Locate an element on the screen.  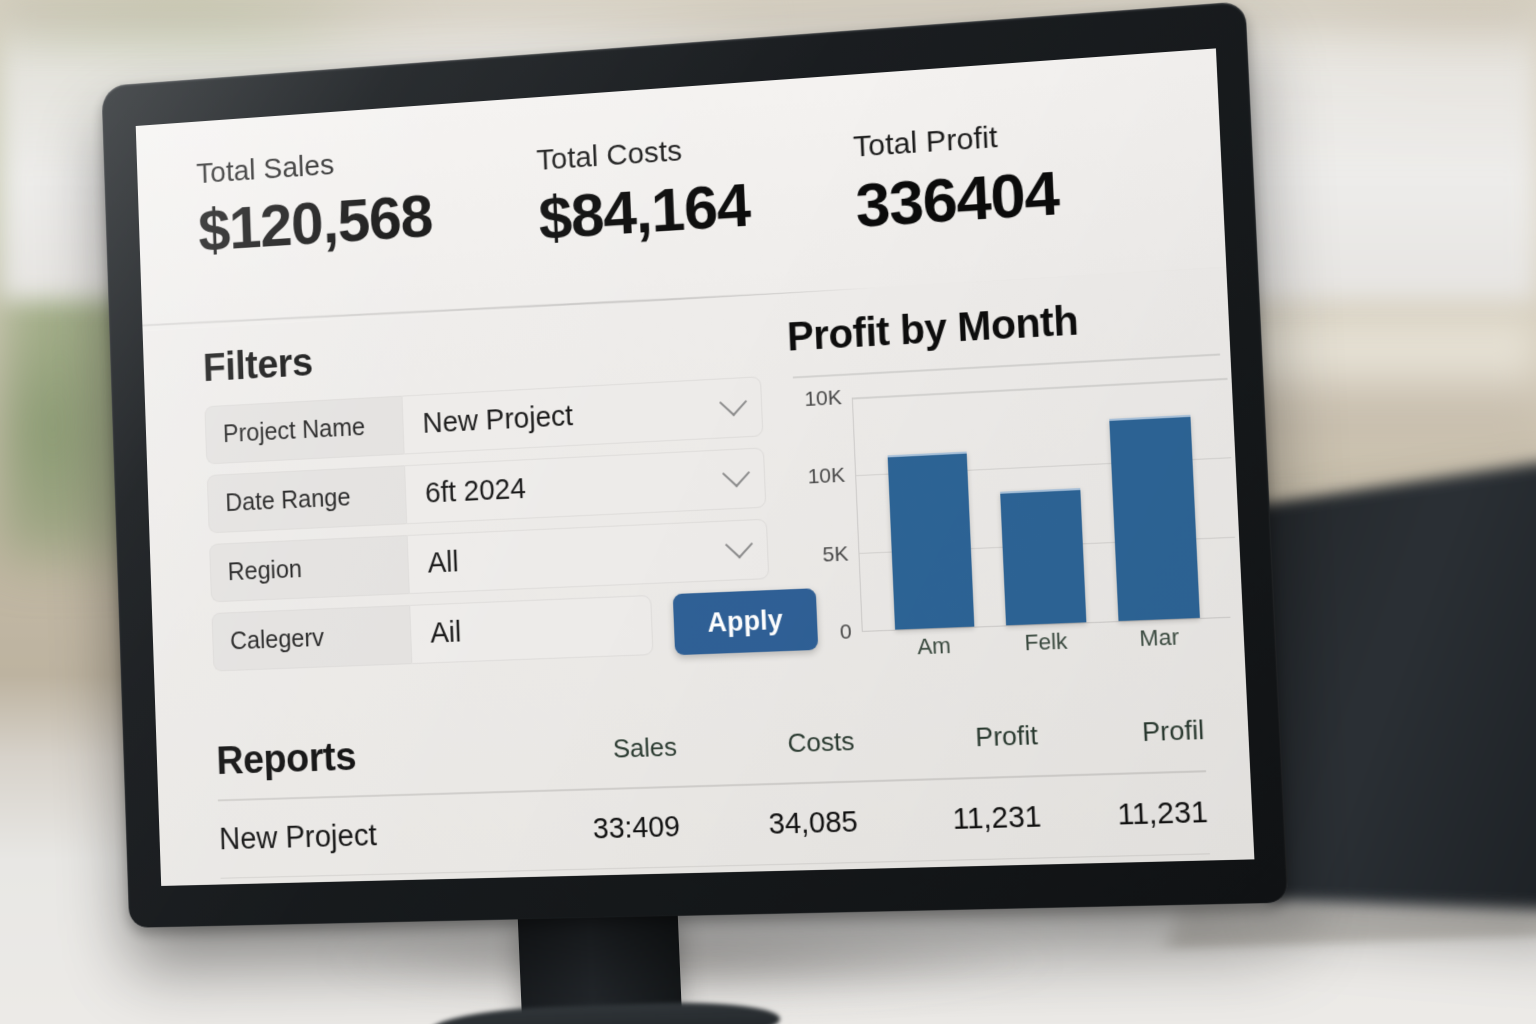
filter-select-date-range: 6ft 2024 is located at coordinates (585, 486).